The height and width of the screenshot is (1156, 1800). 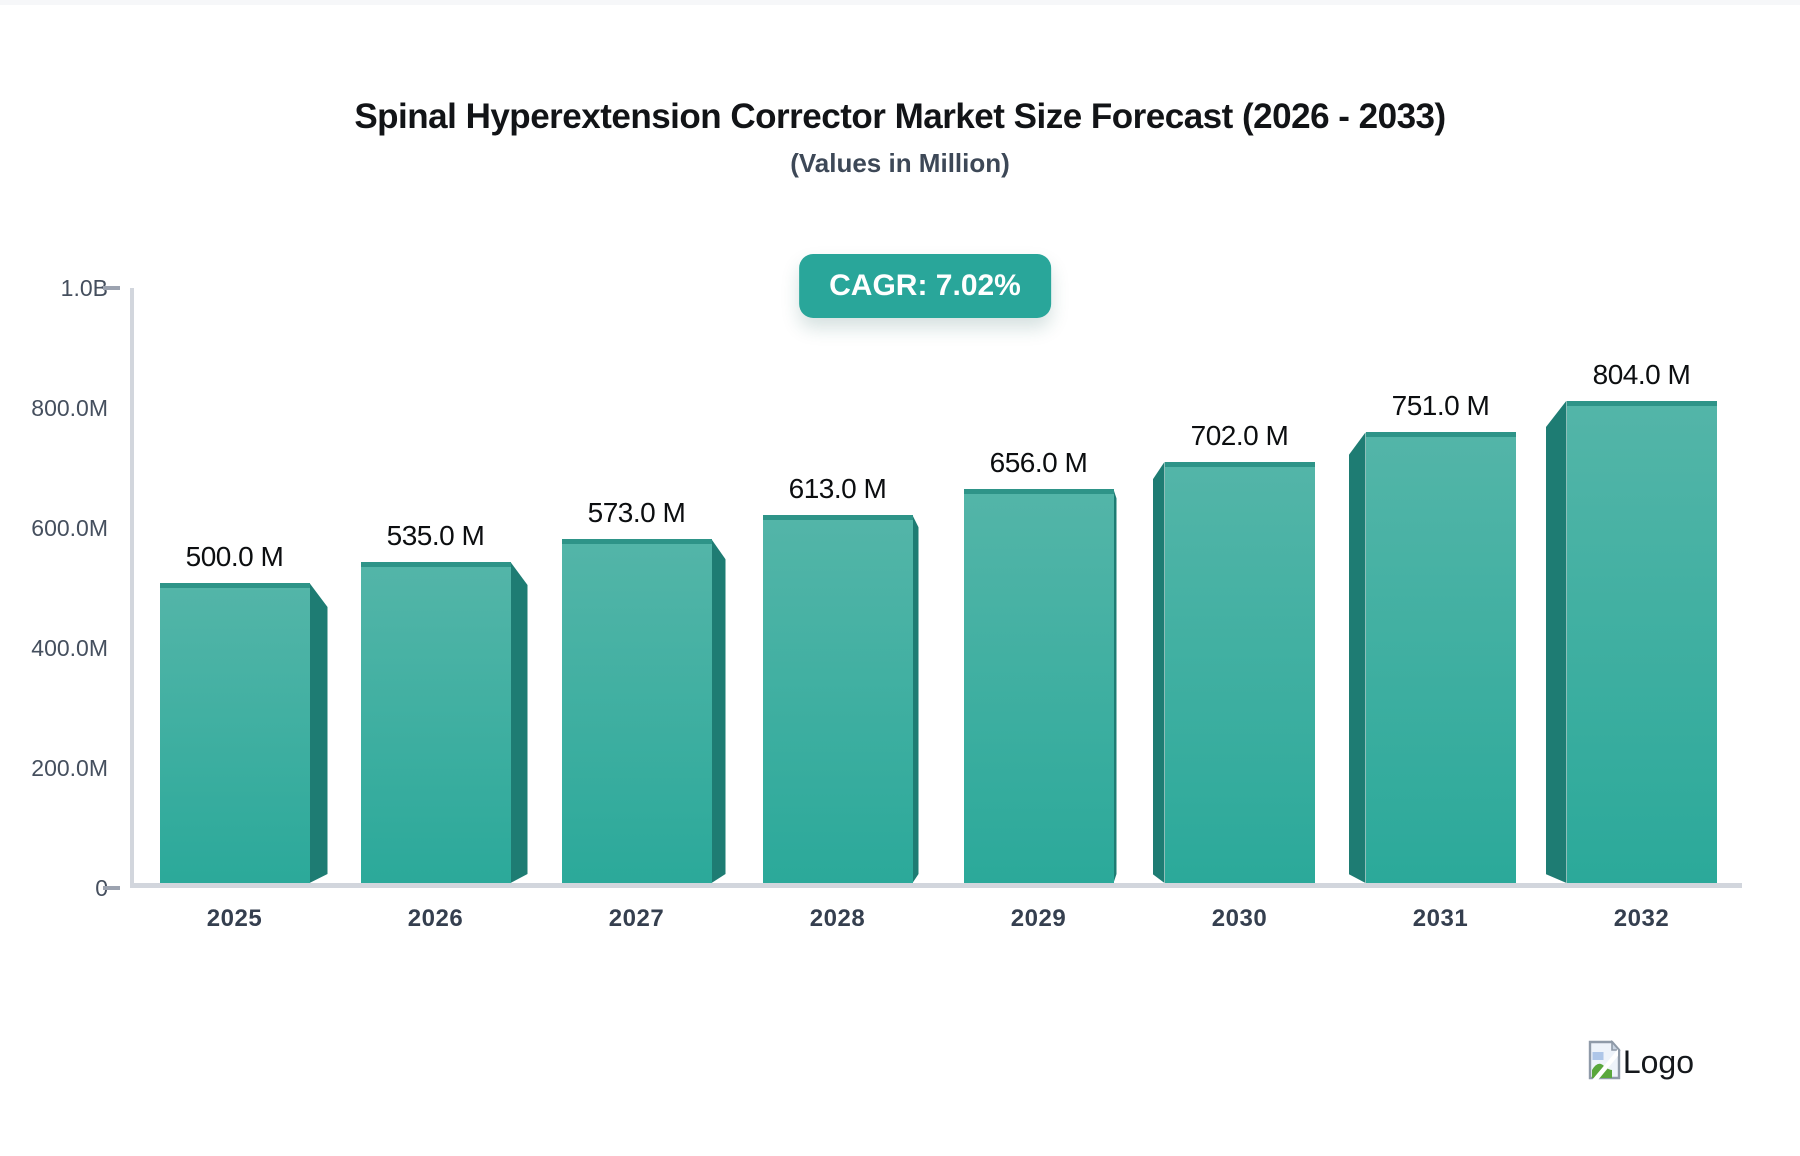 What do you see at coordinates (1641, 374) in the screenshot?
I see `bar-value-label: 804.0 M` at bounding box center [1641, 374].